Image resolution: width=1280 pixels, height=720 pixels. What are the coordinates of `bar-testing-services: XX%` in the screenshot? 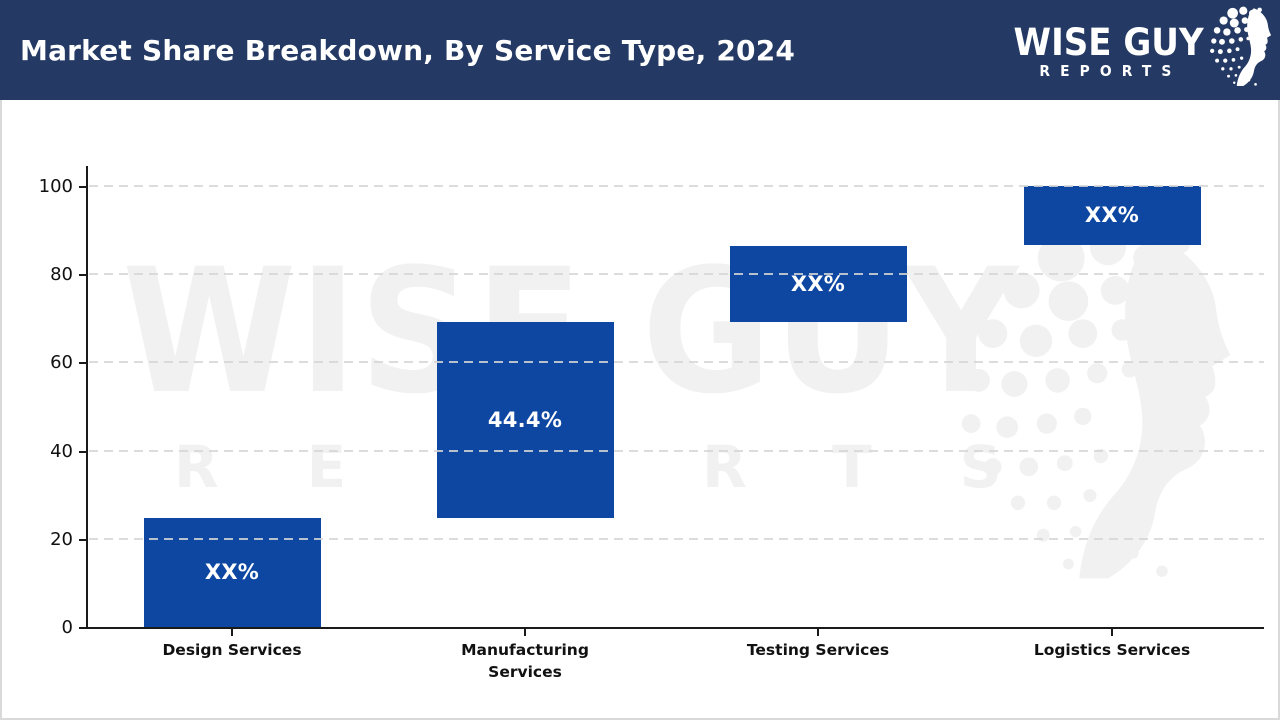 It's located at (818, 283).